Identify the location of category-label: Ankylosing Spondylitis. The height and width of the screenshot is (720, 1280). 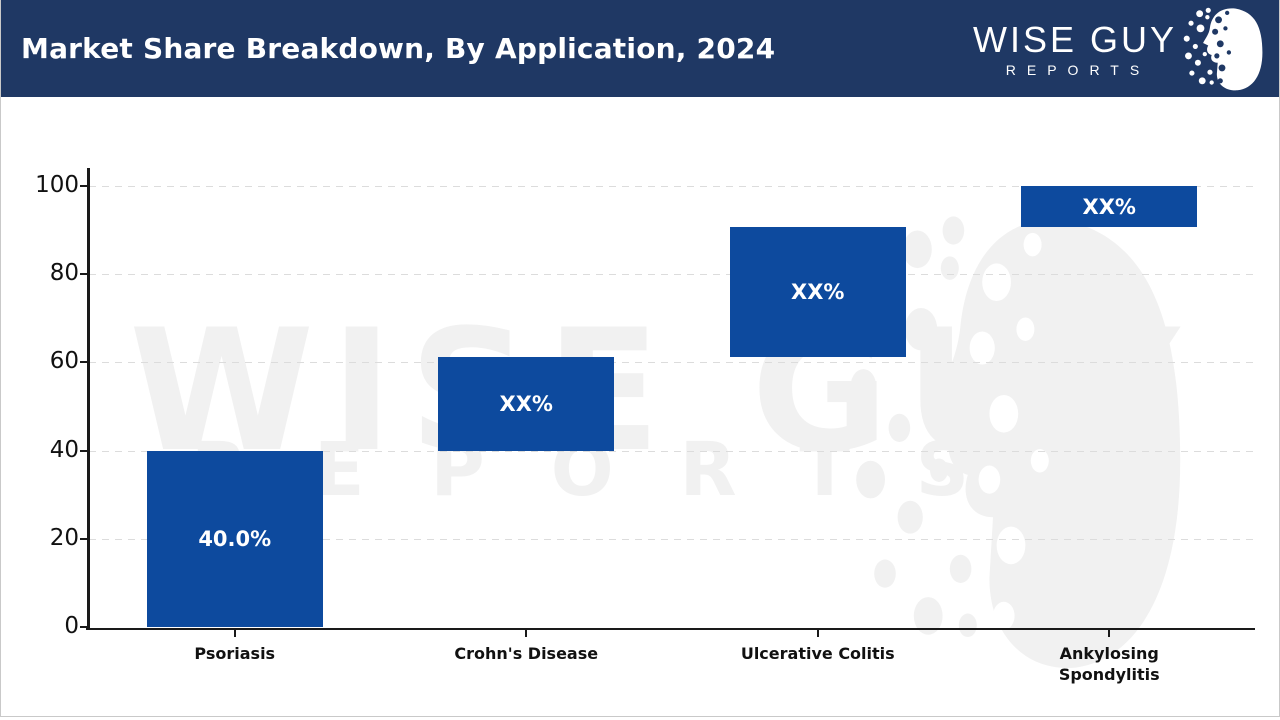
(1109, 664).